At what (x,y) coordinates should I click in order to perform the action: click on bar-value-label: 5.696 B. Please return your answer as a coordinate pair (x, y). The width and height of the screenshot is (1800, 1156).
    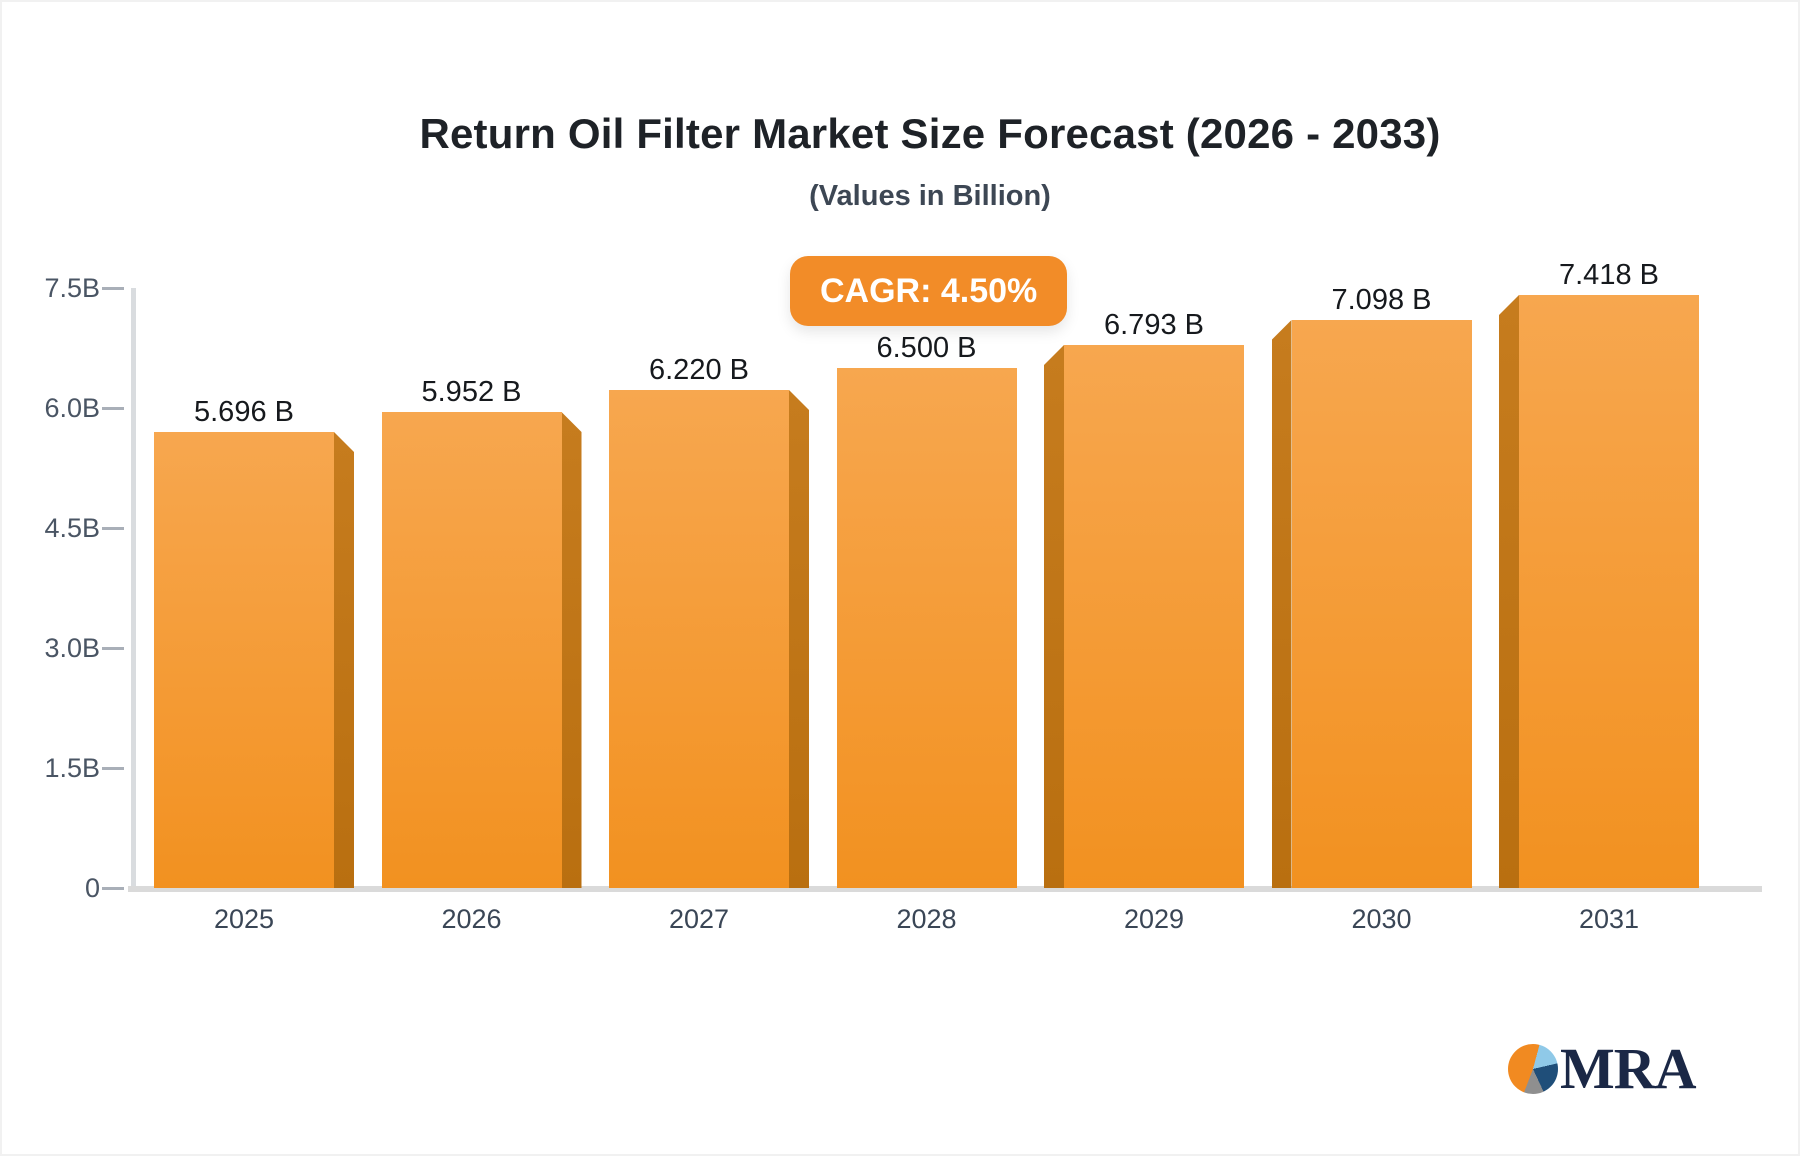
    Looking at the image, I should click on (244, 412).